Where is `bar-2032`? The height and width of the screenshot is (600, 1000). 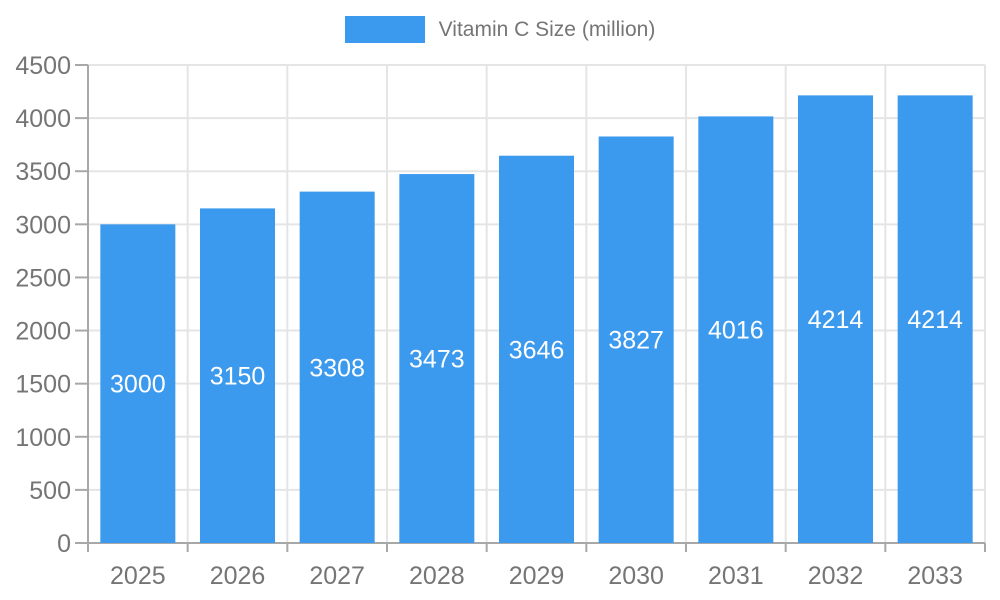 bar-2032 is located at coordinates (835, 319).